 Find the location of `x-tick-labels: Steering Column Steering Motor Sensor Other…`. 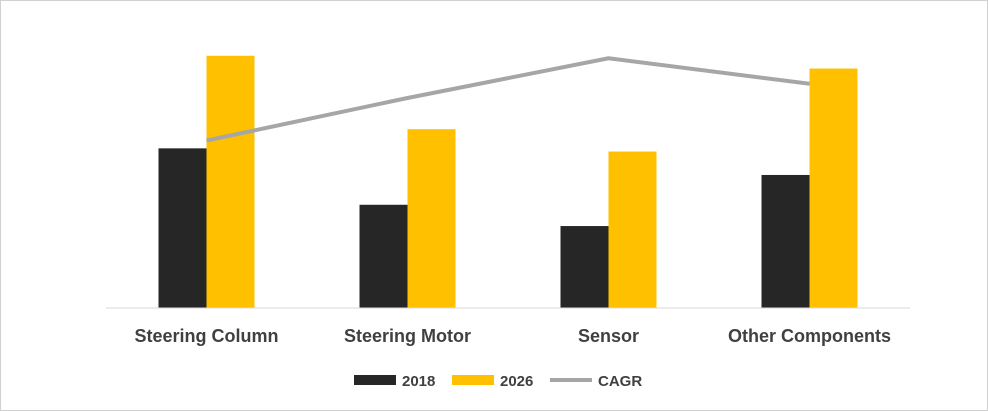

x-tick-labels: Steering Column Steering Motor Sensor Other… is located at coordinates (512, 336).